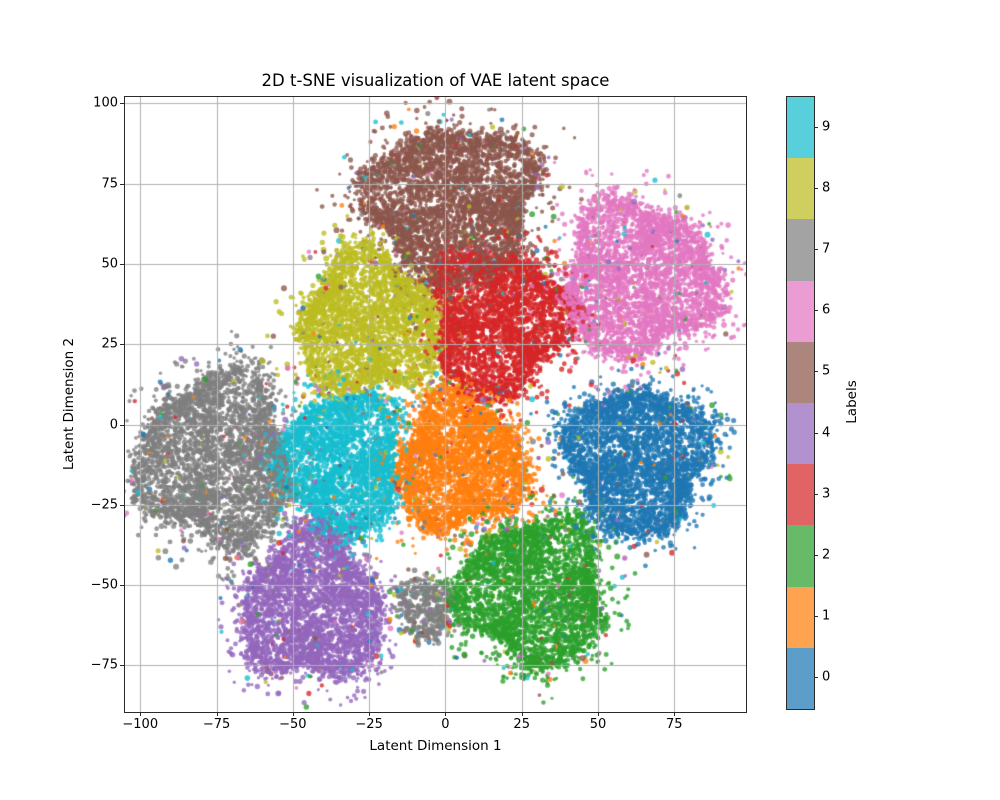  I want to click on colorbar, so click(800, 403).